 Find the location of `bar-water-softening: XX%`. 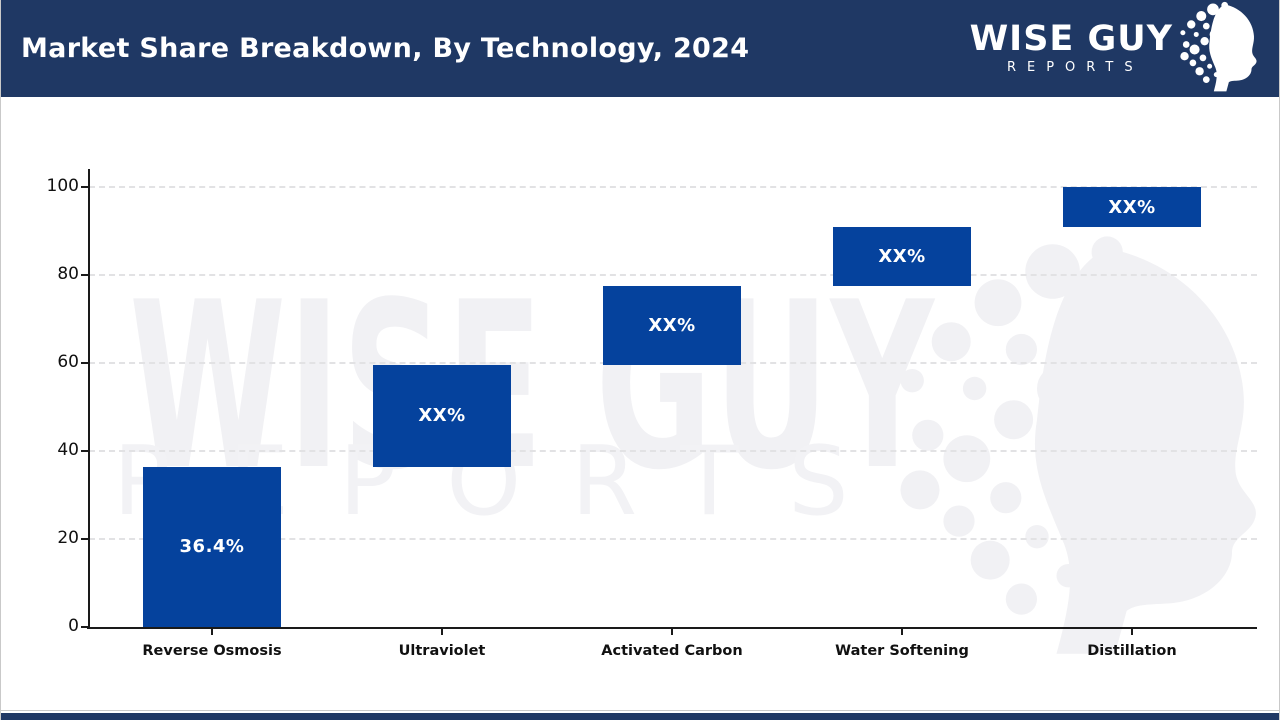

bar-water-softening: XX% is located at coordinates (902, 256).